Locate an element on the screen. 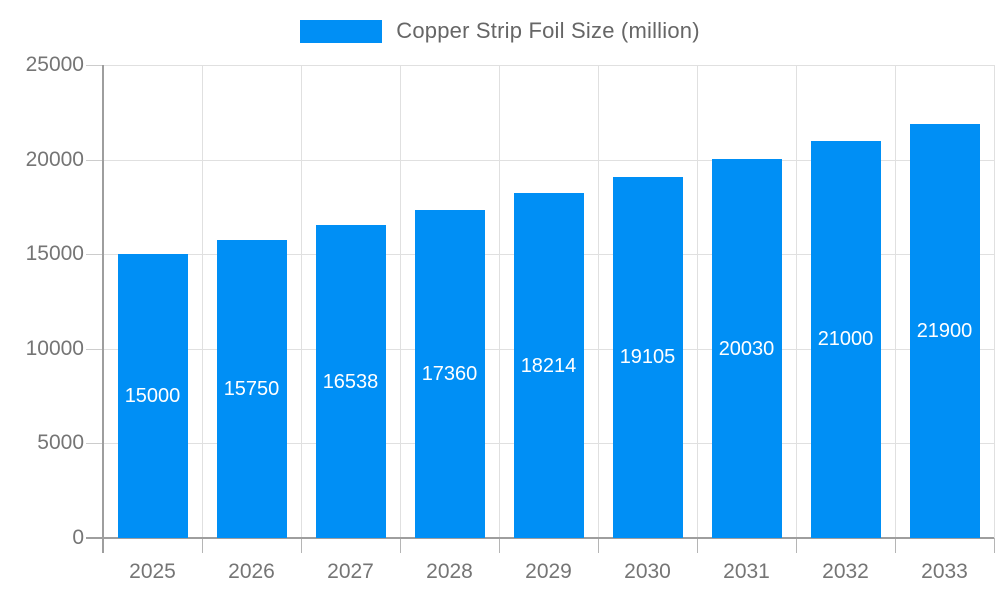 The width and height of the screenshot is (1000, 600). bar-value-label: 16538 is located at coordinates (350, 382).